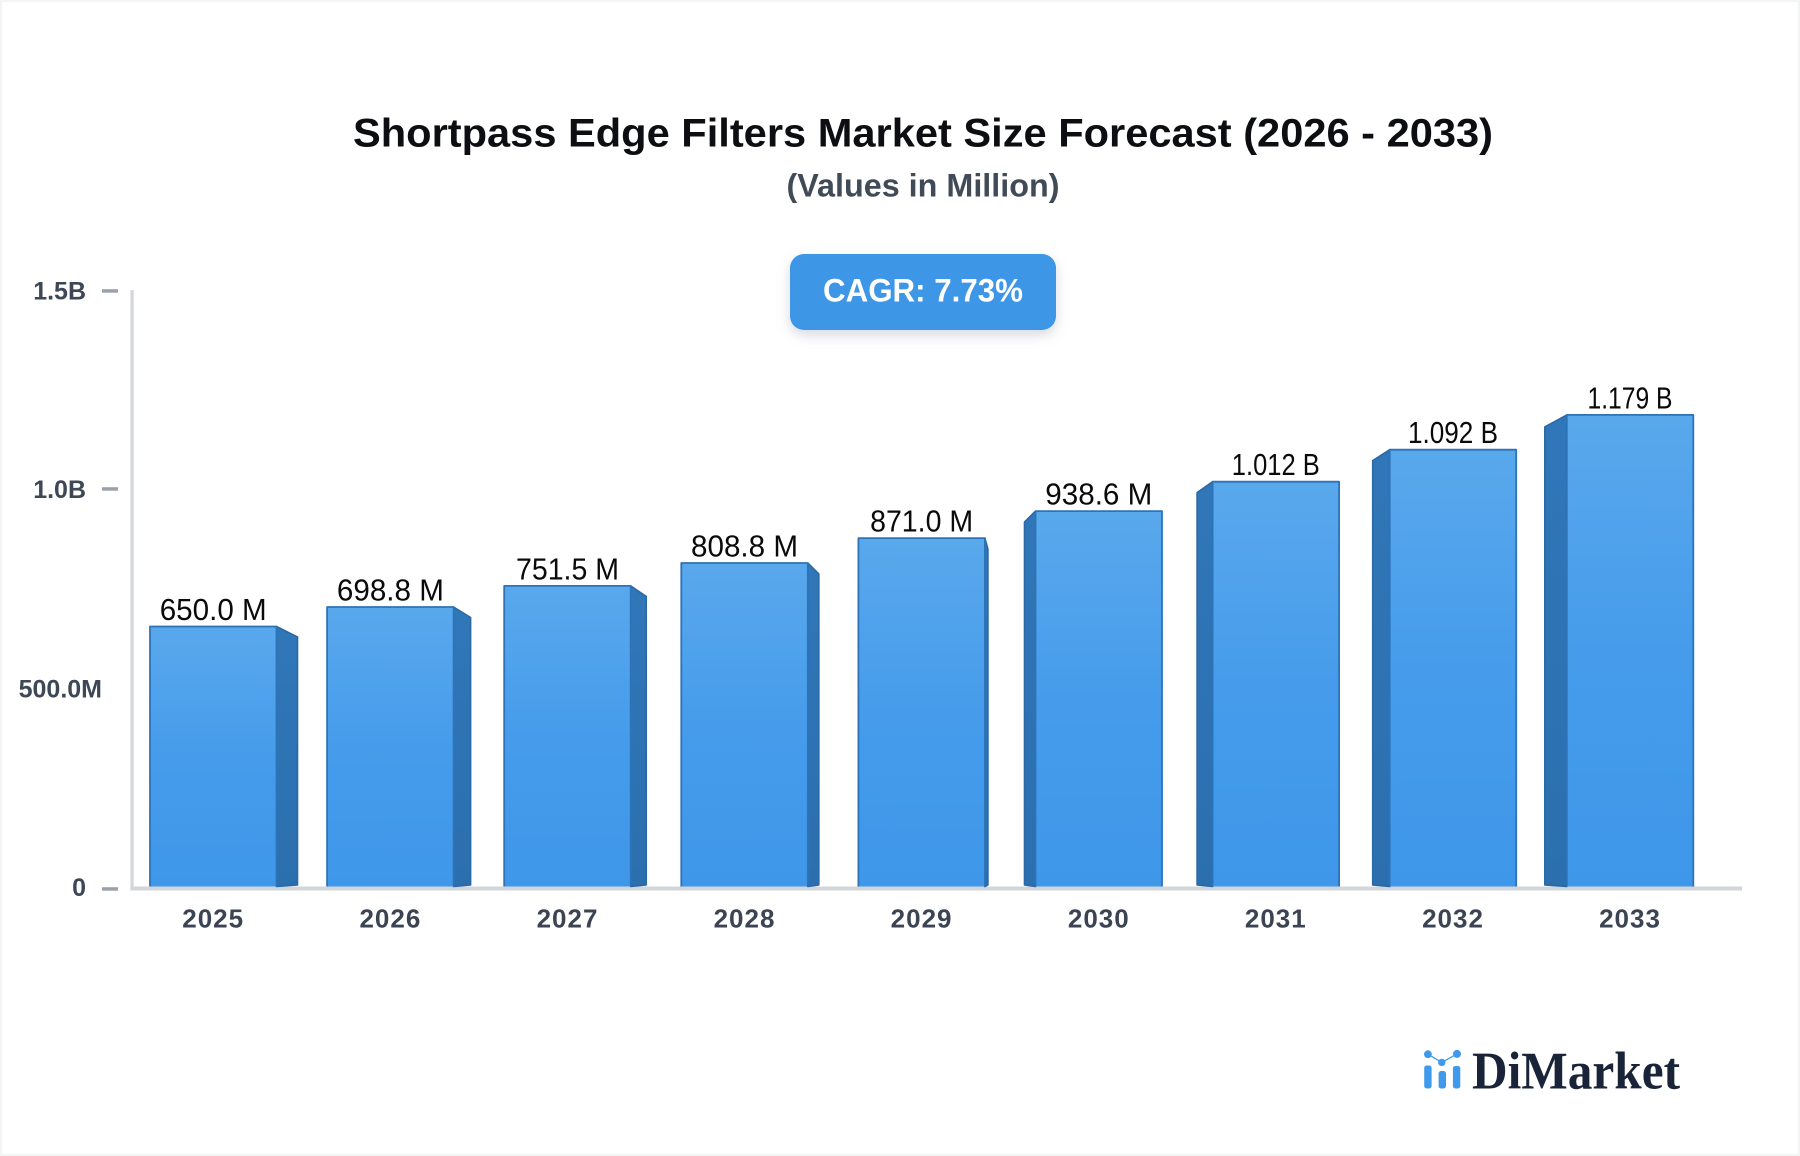 The width and height of the screenshot is (1800, 1156). What do you see at coordinates (1276, 464) in the screenshot?
I see `svg-text: 1.012 B` at bounding box center [1276, 464].